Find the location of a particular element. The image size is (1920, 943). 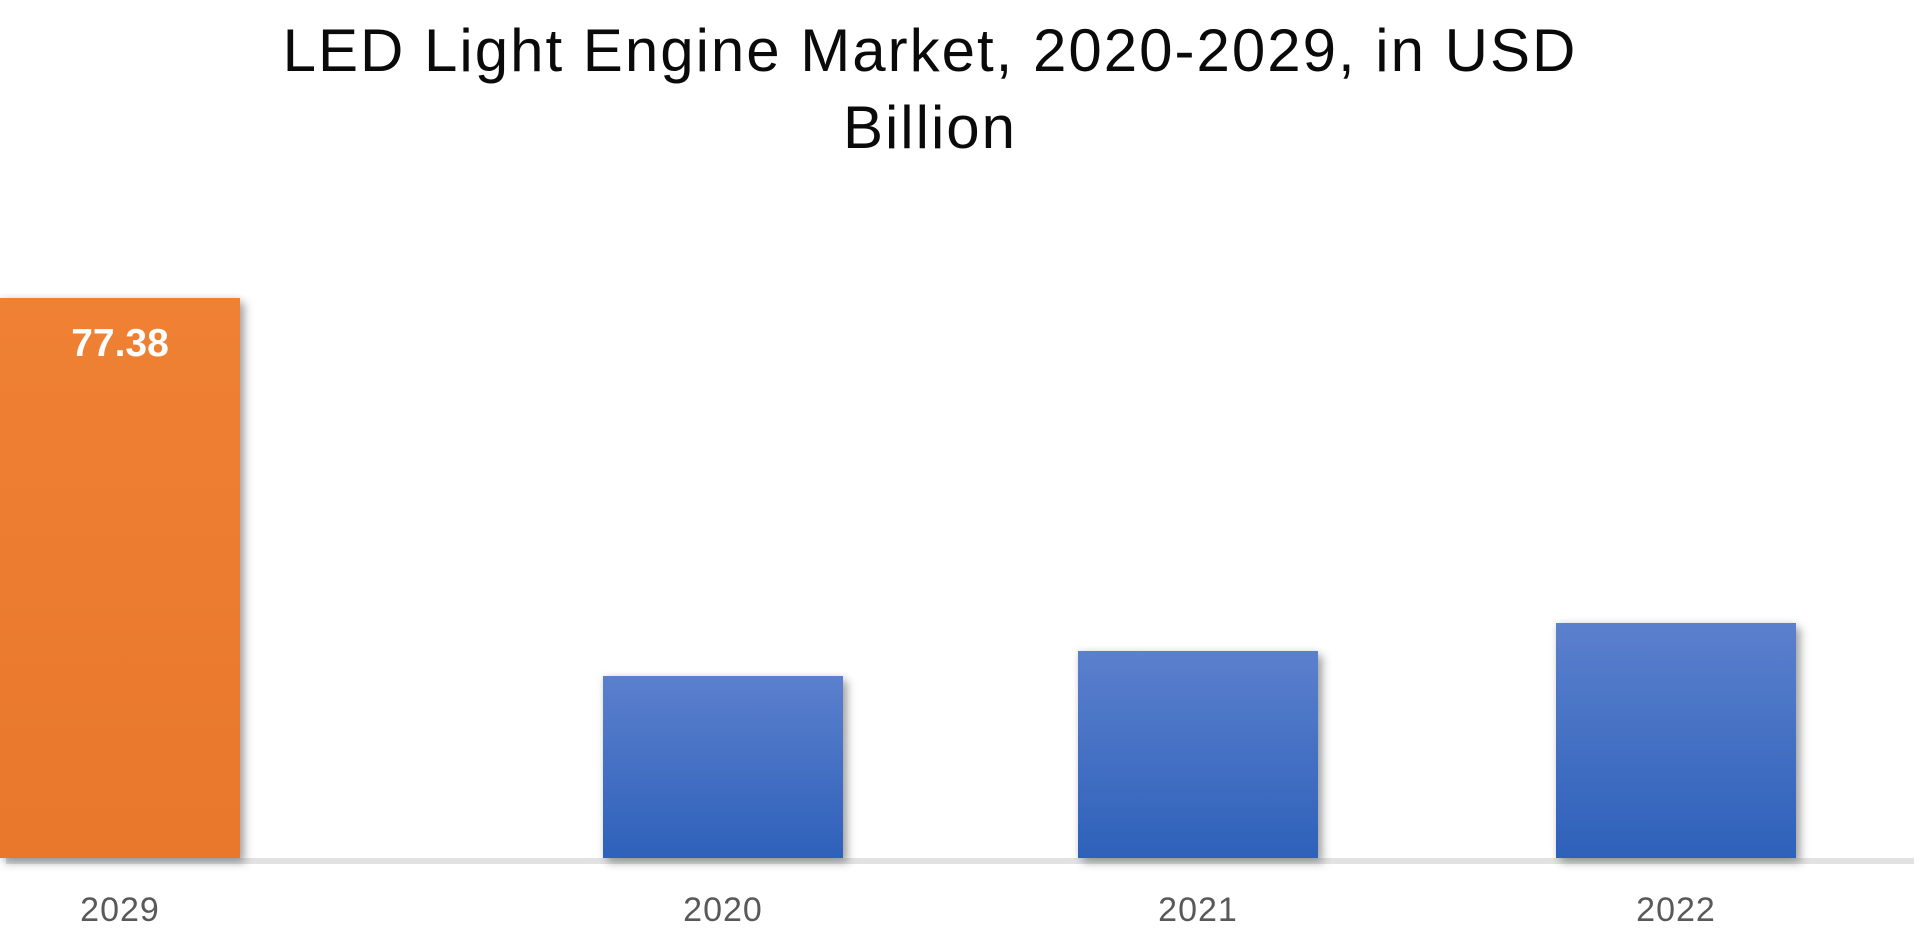

x-tick-label-2021: 2021 is located at coordinates (1198, 910).